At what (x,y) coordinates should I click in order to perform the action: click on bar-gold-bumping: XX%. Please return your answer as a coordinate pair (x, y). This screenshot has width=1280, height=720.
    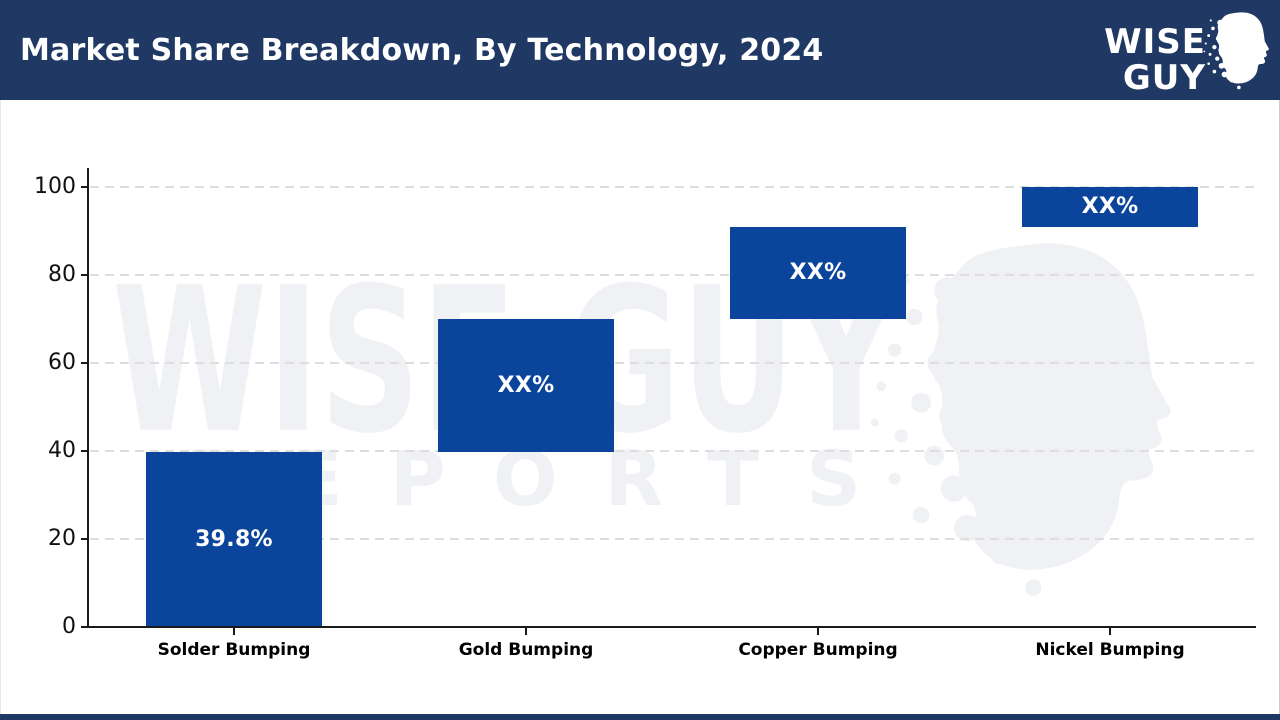
    Looking at the image, I should click on (526, 385).